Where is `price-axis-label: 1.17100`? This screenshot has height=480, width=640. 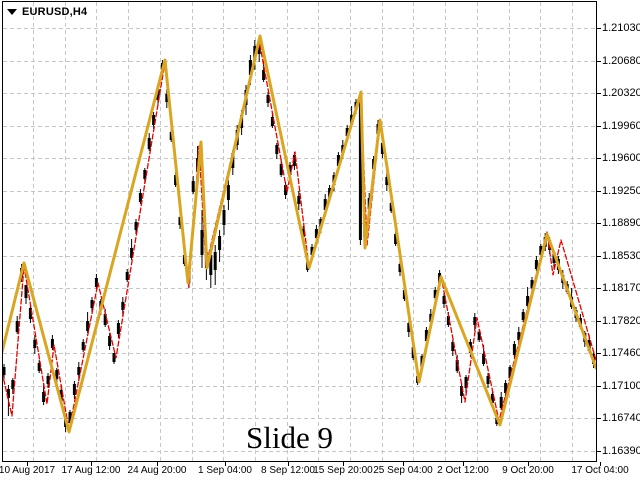 price-axis-label: 1.17100 is located at coordinates (621, 385).